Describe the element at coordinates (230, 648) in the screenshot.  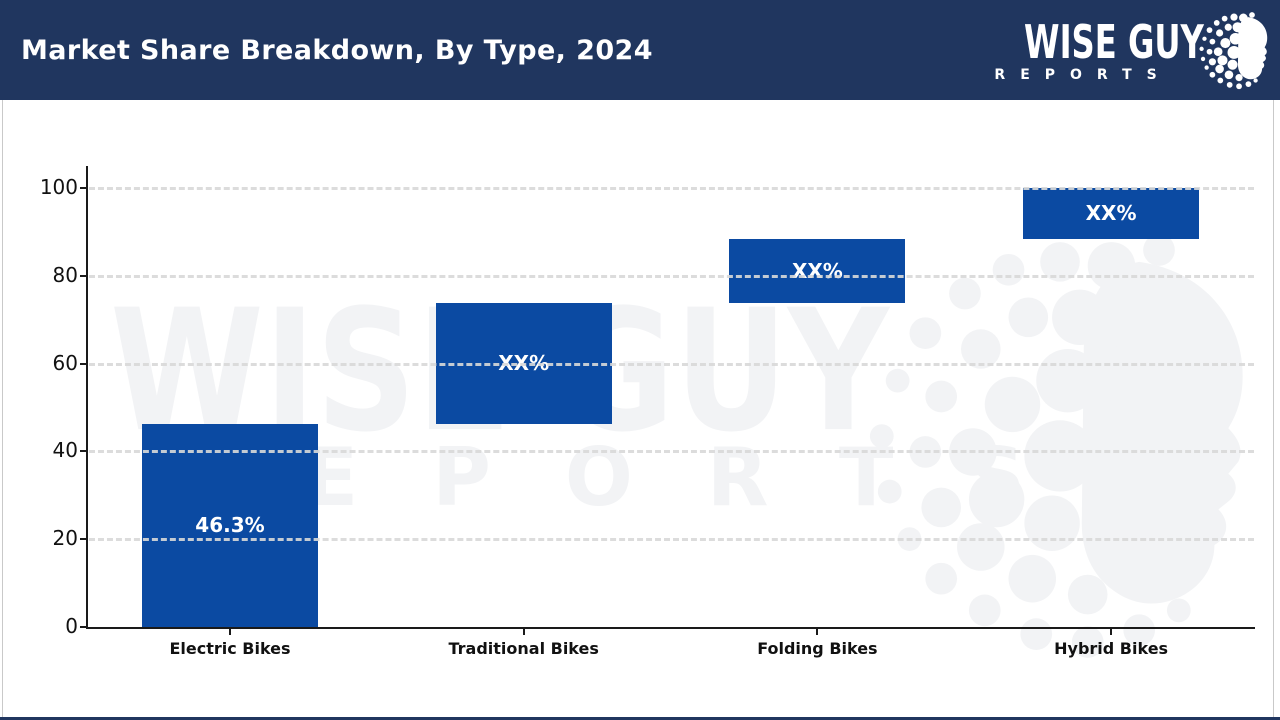
I see `x-category-label: Electric Bikes` at that location.